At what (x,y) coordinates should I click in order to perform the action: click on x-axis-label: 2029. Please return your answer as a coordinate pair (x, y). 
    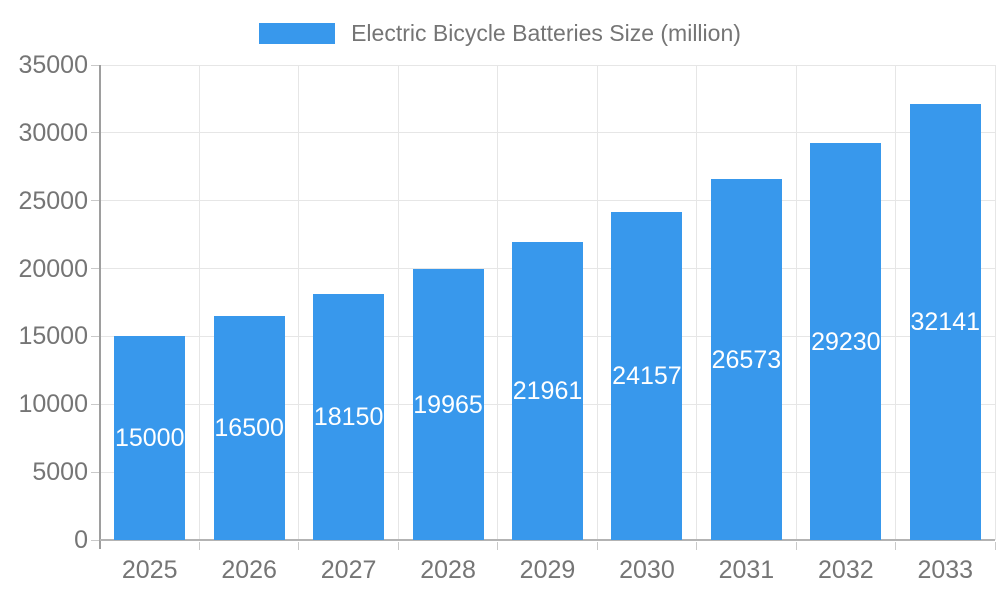
    Looking at the image, I should click on (547, 570).